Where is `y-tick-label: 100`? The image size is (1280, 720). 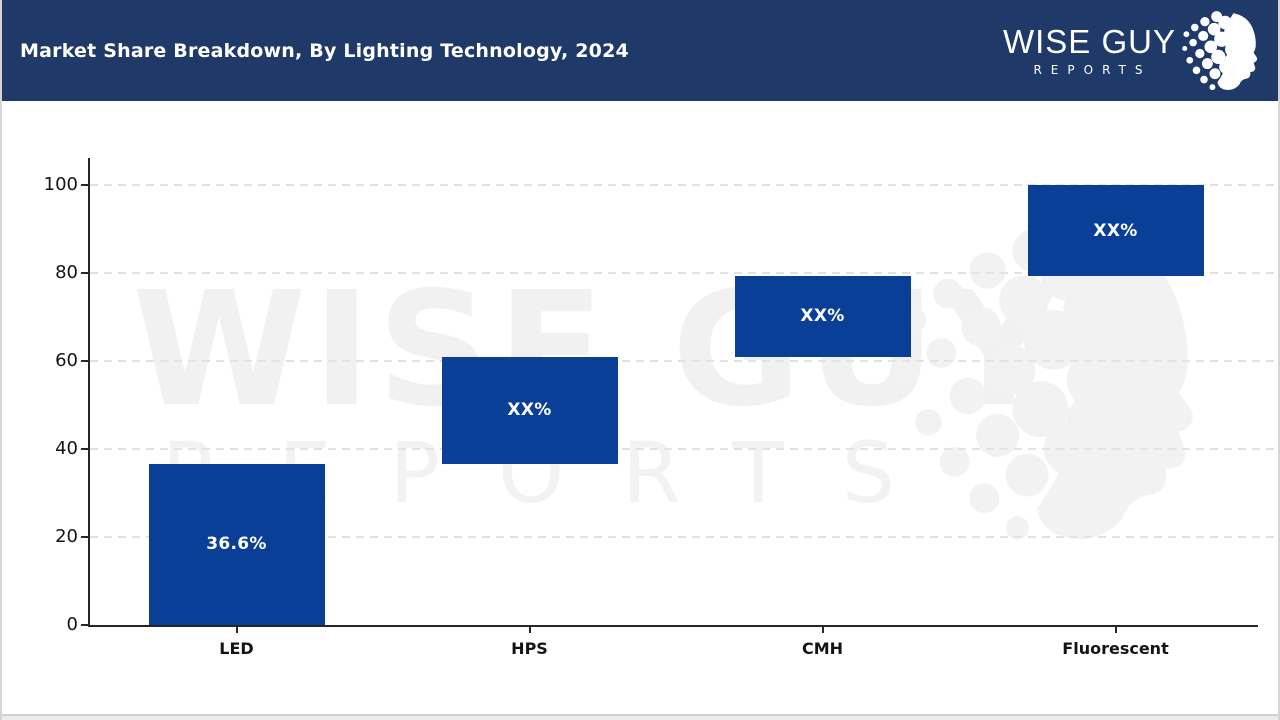 y-tick-label: 100 is located at coordinates (60, 184).